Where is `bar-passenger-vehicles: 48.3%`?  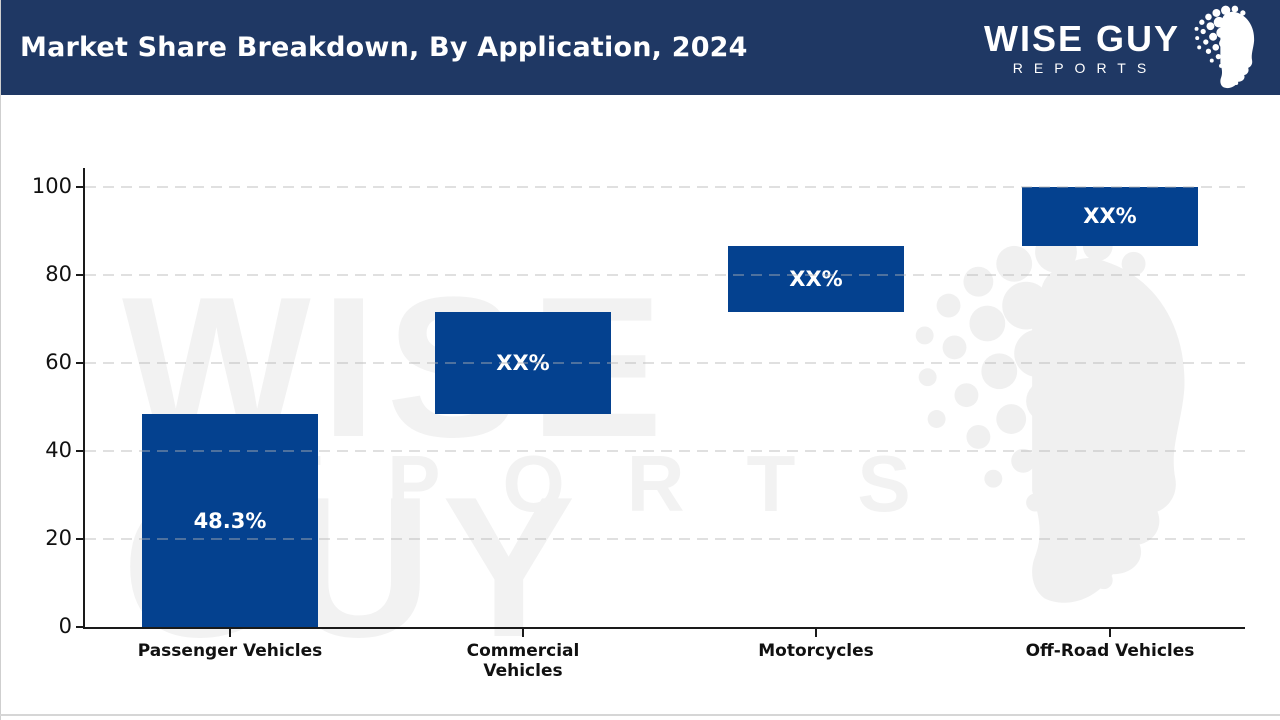 bar-passenger-vehicles: 48.3% is located at coordinates (230, 520).